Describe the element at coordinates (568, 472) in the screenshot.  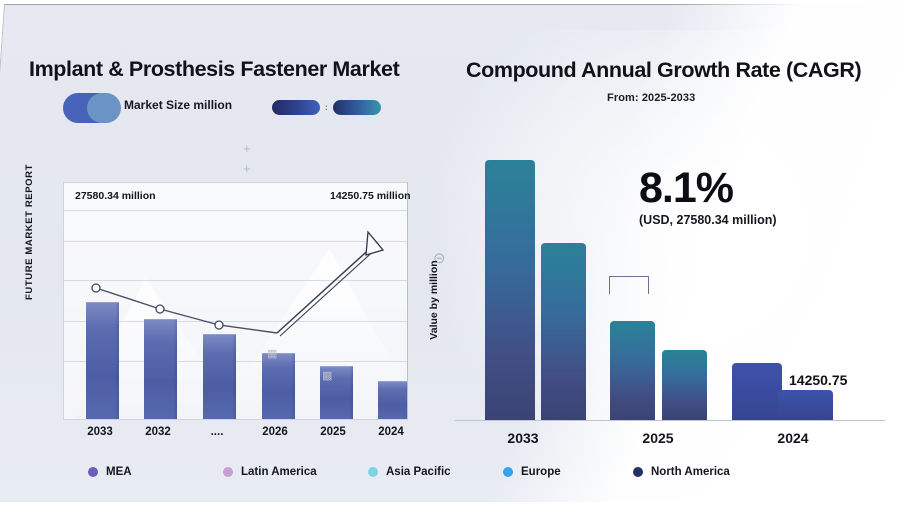
I see `legend-item-europe: Europe` at that location.